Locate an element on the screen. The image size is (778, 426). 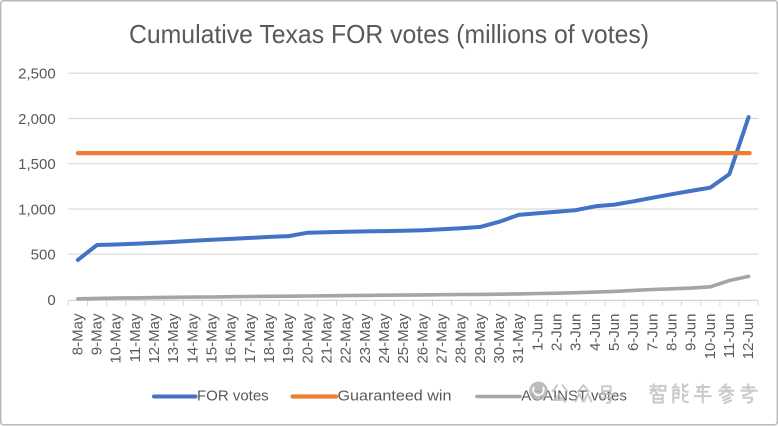
svg-text: 25-May is located at coordinates (403, 338).